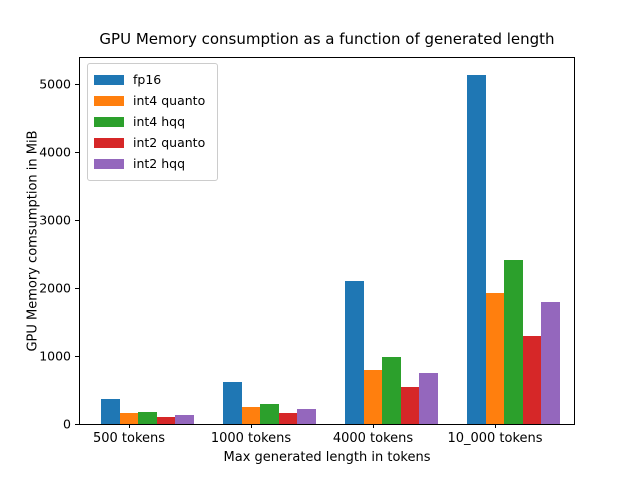 This screenshot has width=640, height=480. What do you see at coordinates (513, 241) in the screenshot?
I see `bar-group-10_000-tokens` at bounding box center [513, 241].